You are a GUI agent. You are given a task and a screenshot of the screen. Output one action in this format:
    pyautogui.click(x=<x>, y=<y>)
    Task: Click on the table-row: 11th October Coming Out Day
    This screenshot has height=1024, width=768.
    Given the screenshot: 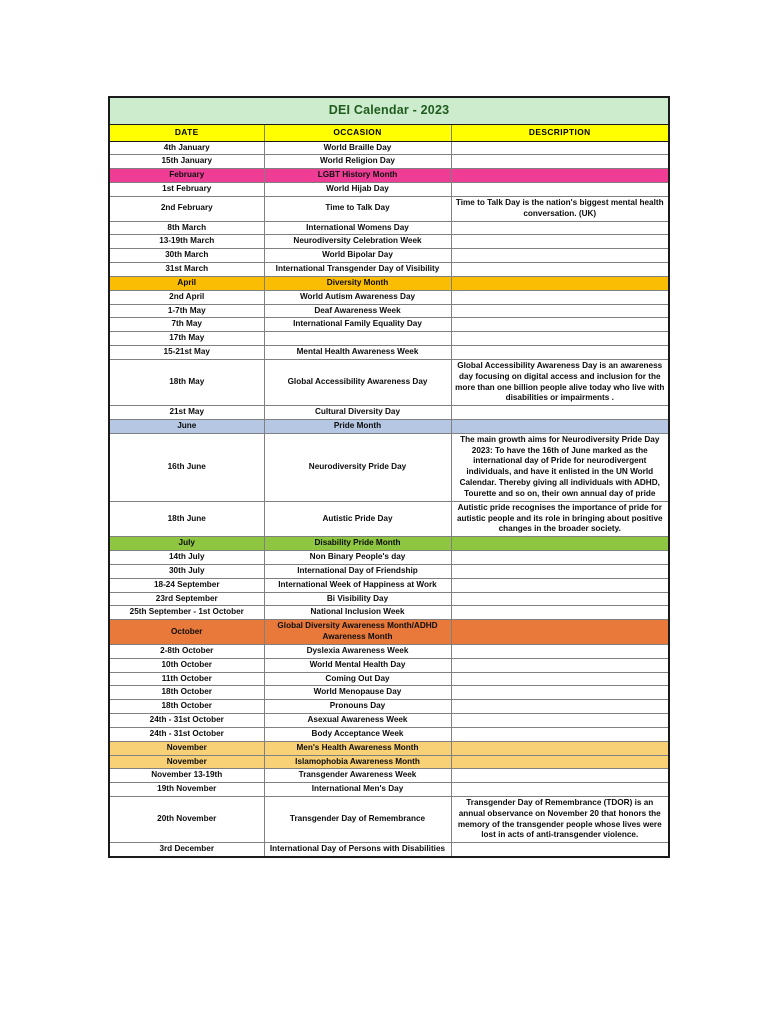 What is the action you would take?
    pyautogui.click(x=389, y=679)
    